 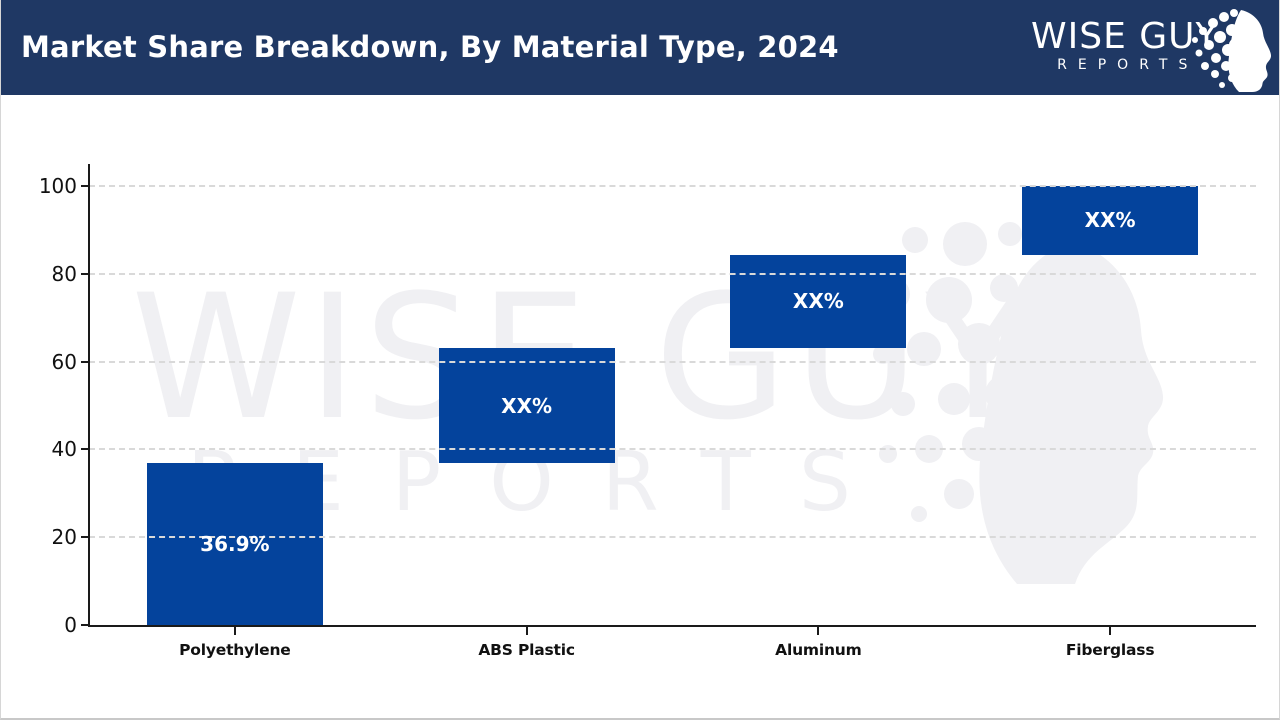 I want to click on x-category-label: Aluminum, so click(x=818, y=650).